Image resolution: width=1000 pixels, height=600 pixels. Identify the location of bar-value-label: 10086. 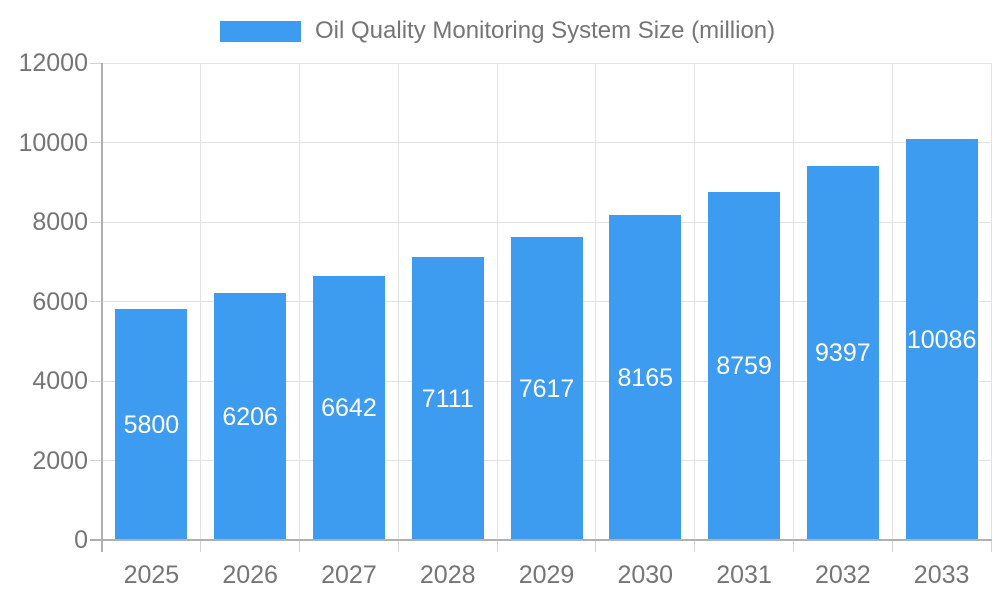
(941, 339).